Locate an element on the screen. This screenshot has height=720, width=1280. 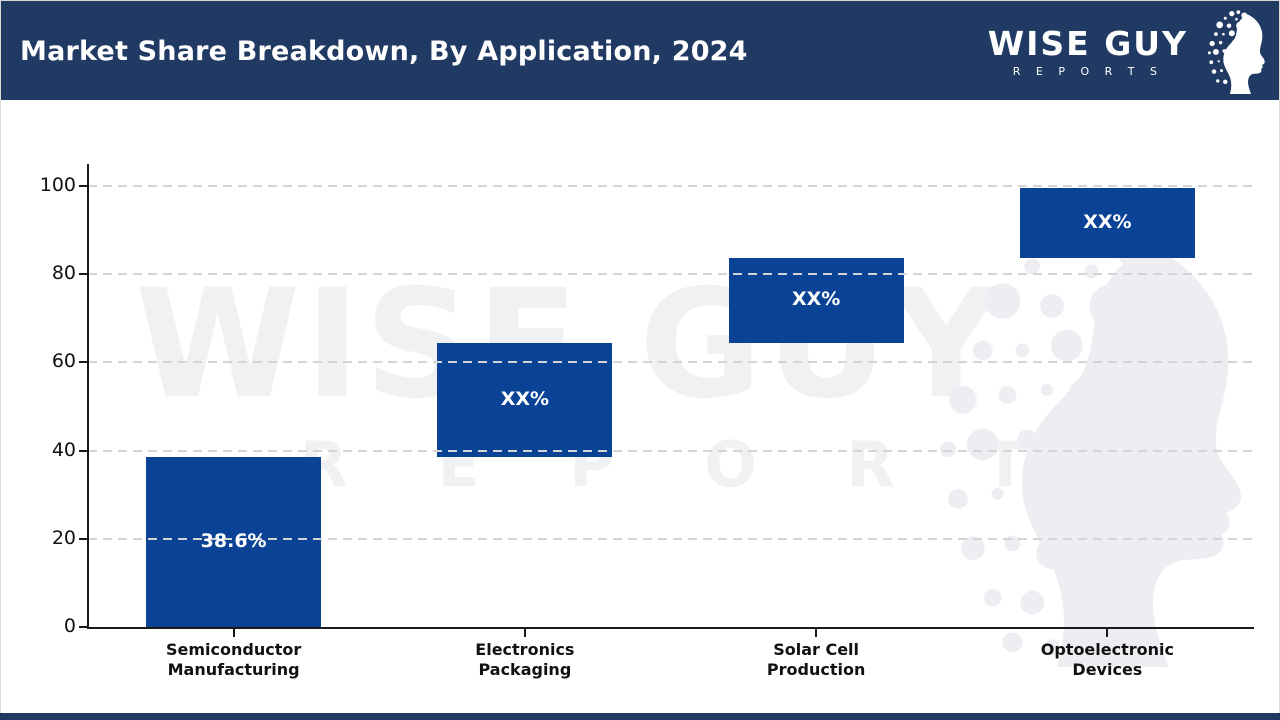
category-label: Solar Cell Production is located at coordinates (816, 660).